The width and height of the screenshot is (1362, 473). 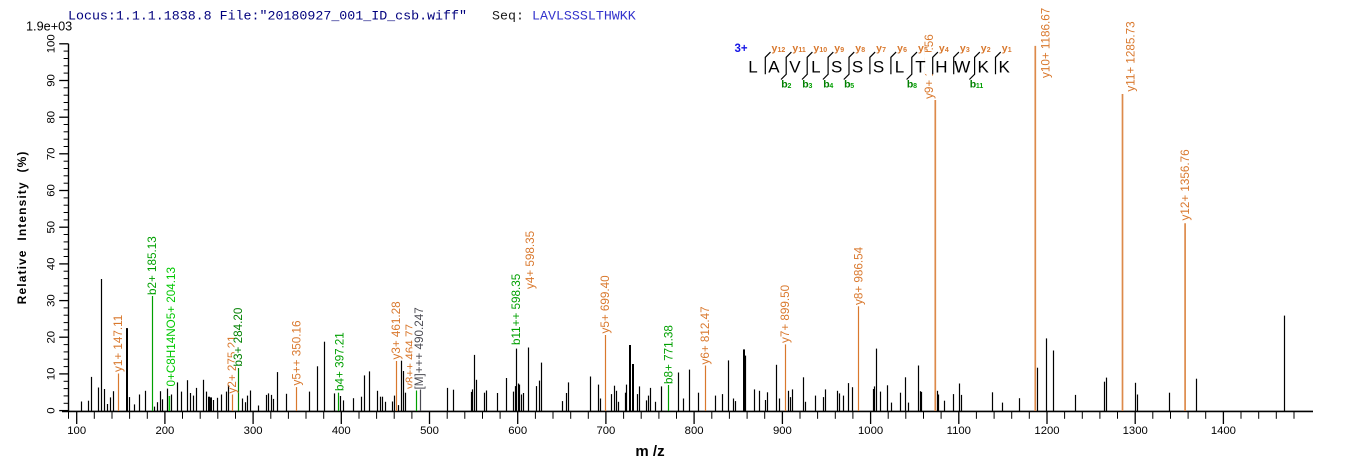 I want to click on svg-text: 1300, so click(x=1135, y=431).